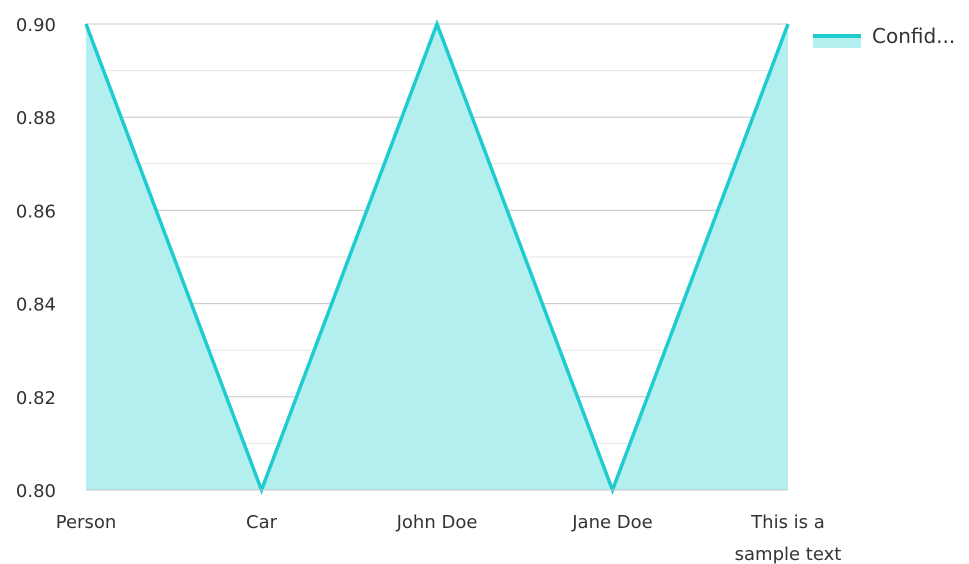 This screenshot has height=564, width=969. Describe the element at coordinates (36, 25) in the screenshot. I see `y-tick-label: 0.90` at that location.